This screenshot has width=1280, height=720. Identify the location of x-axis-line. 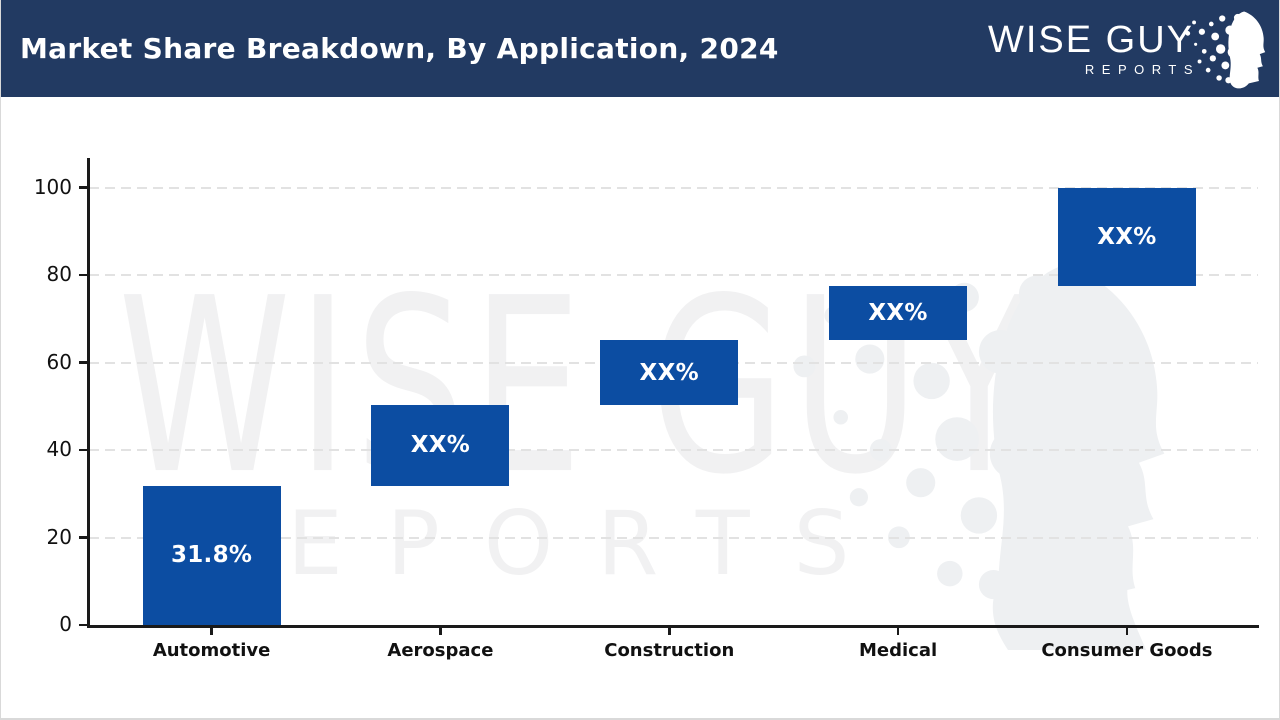
(672, 626).